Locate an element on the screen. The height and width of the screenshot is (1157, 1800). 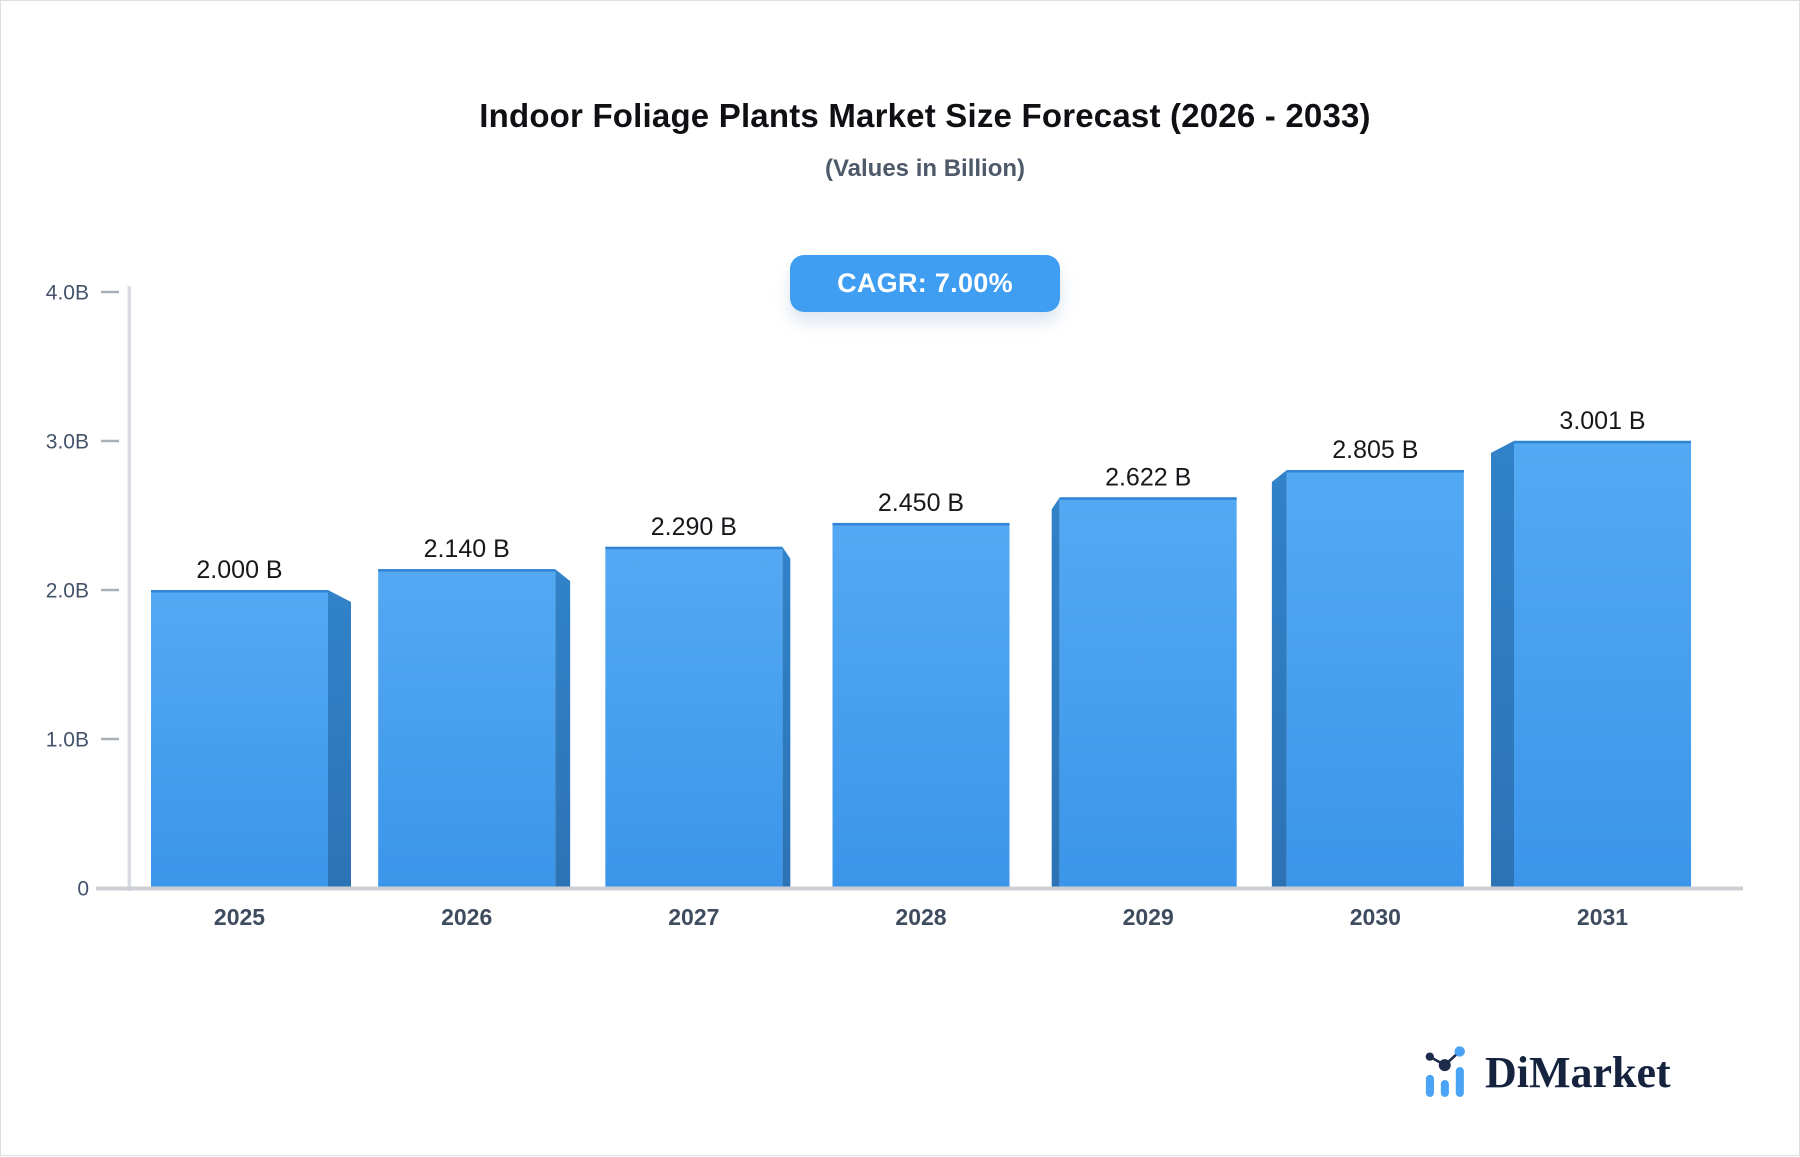
chart-subtitle: (Values in Billion) is located at coordinates (925, 168).